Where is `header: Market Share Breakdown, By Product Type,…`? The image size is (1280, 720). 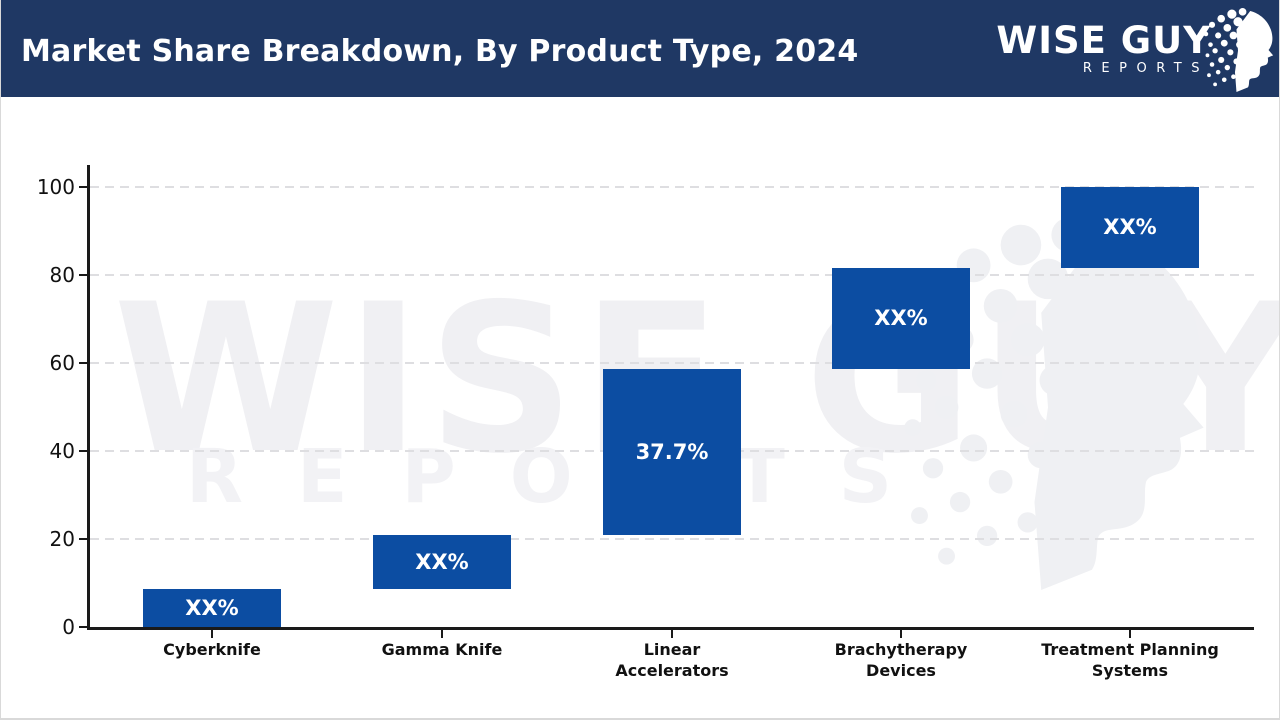 header: Market Share Breakdown, By Product Type,… is located at coordinates (640, 48).